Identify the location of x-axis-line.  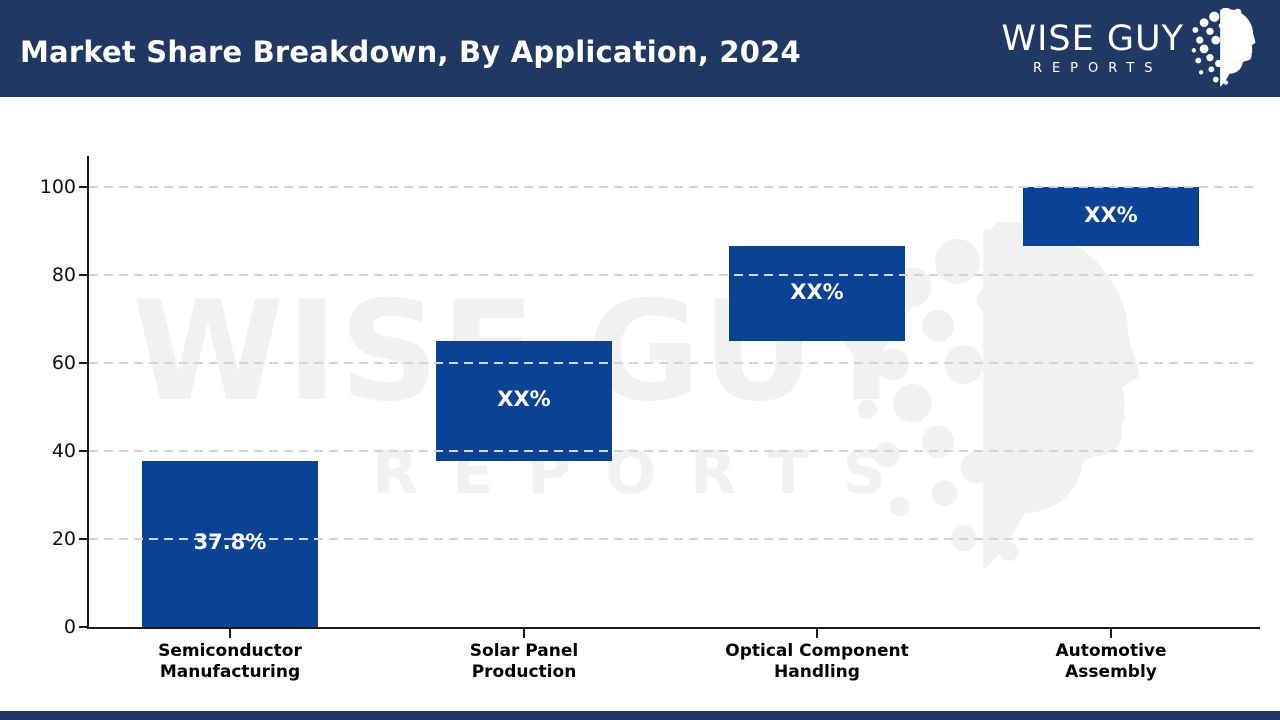
(673, 628).